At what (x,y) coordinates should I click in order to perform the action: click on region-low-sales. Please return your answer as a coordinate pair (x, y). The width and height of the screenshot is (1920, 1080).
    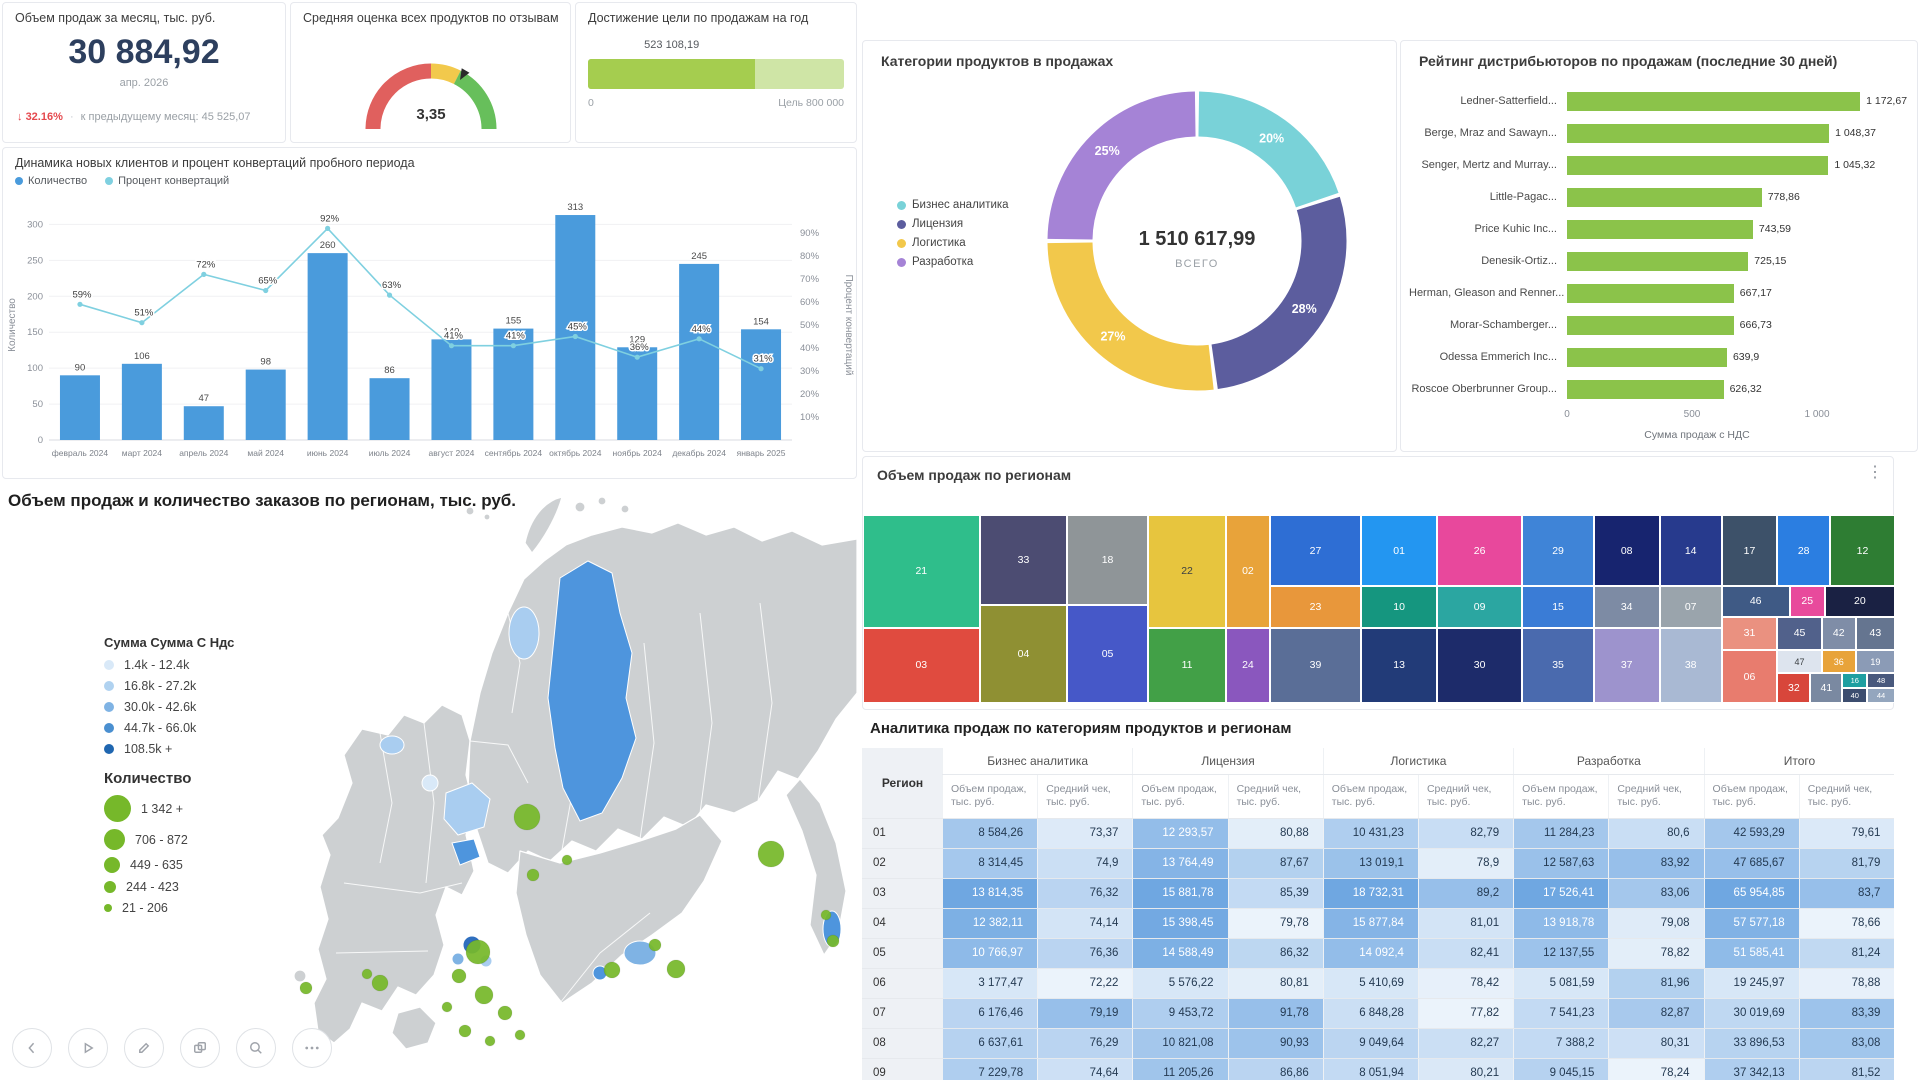
    Looking at the image, I should click on (430, 783).